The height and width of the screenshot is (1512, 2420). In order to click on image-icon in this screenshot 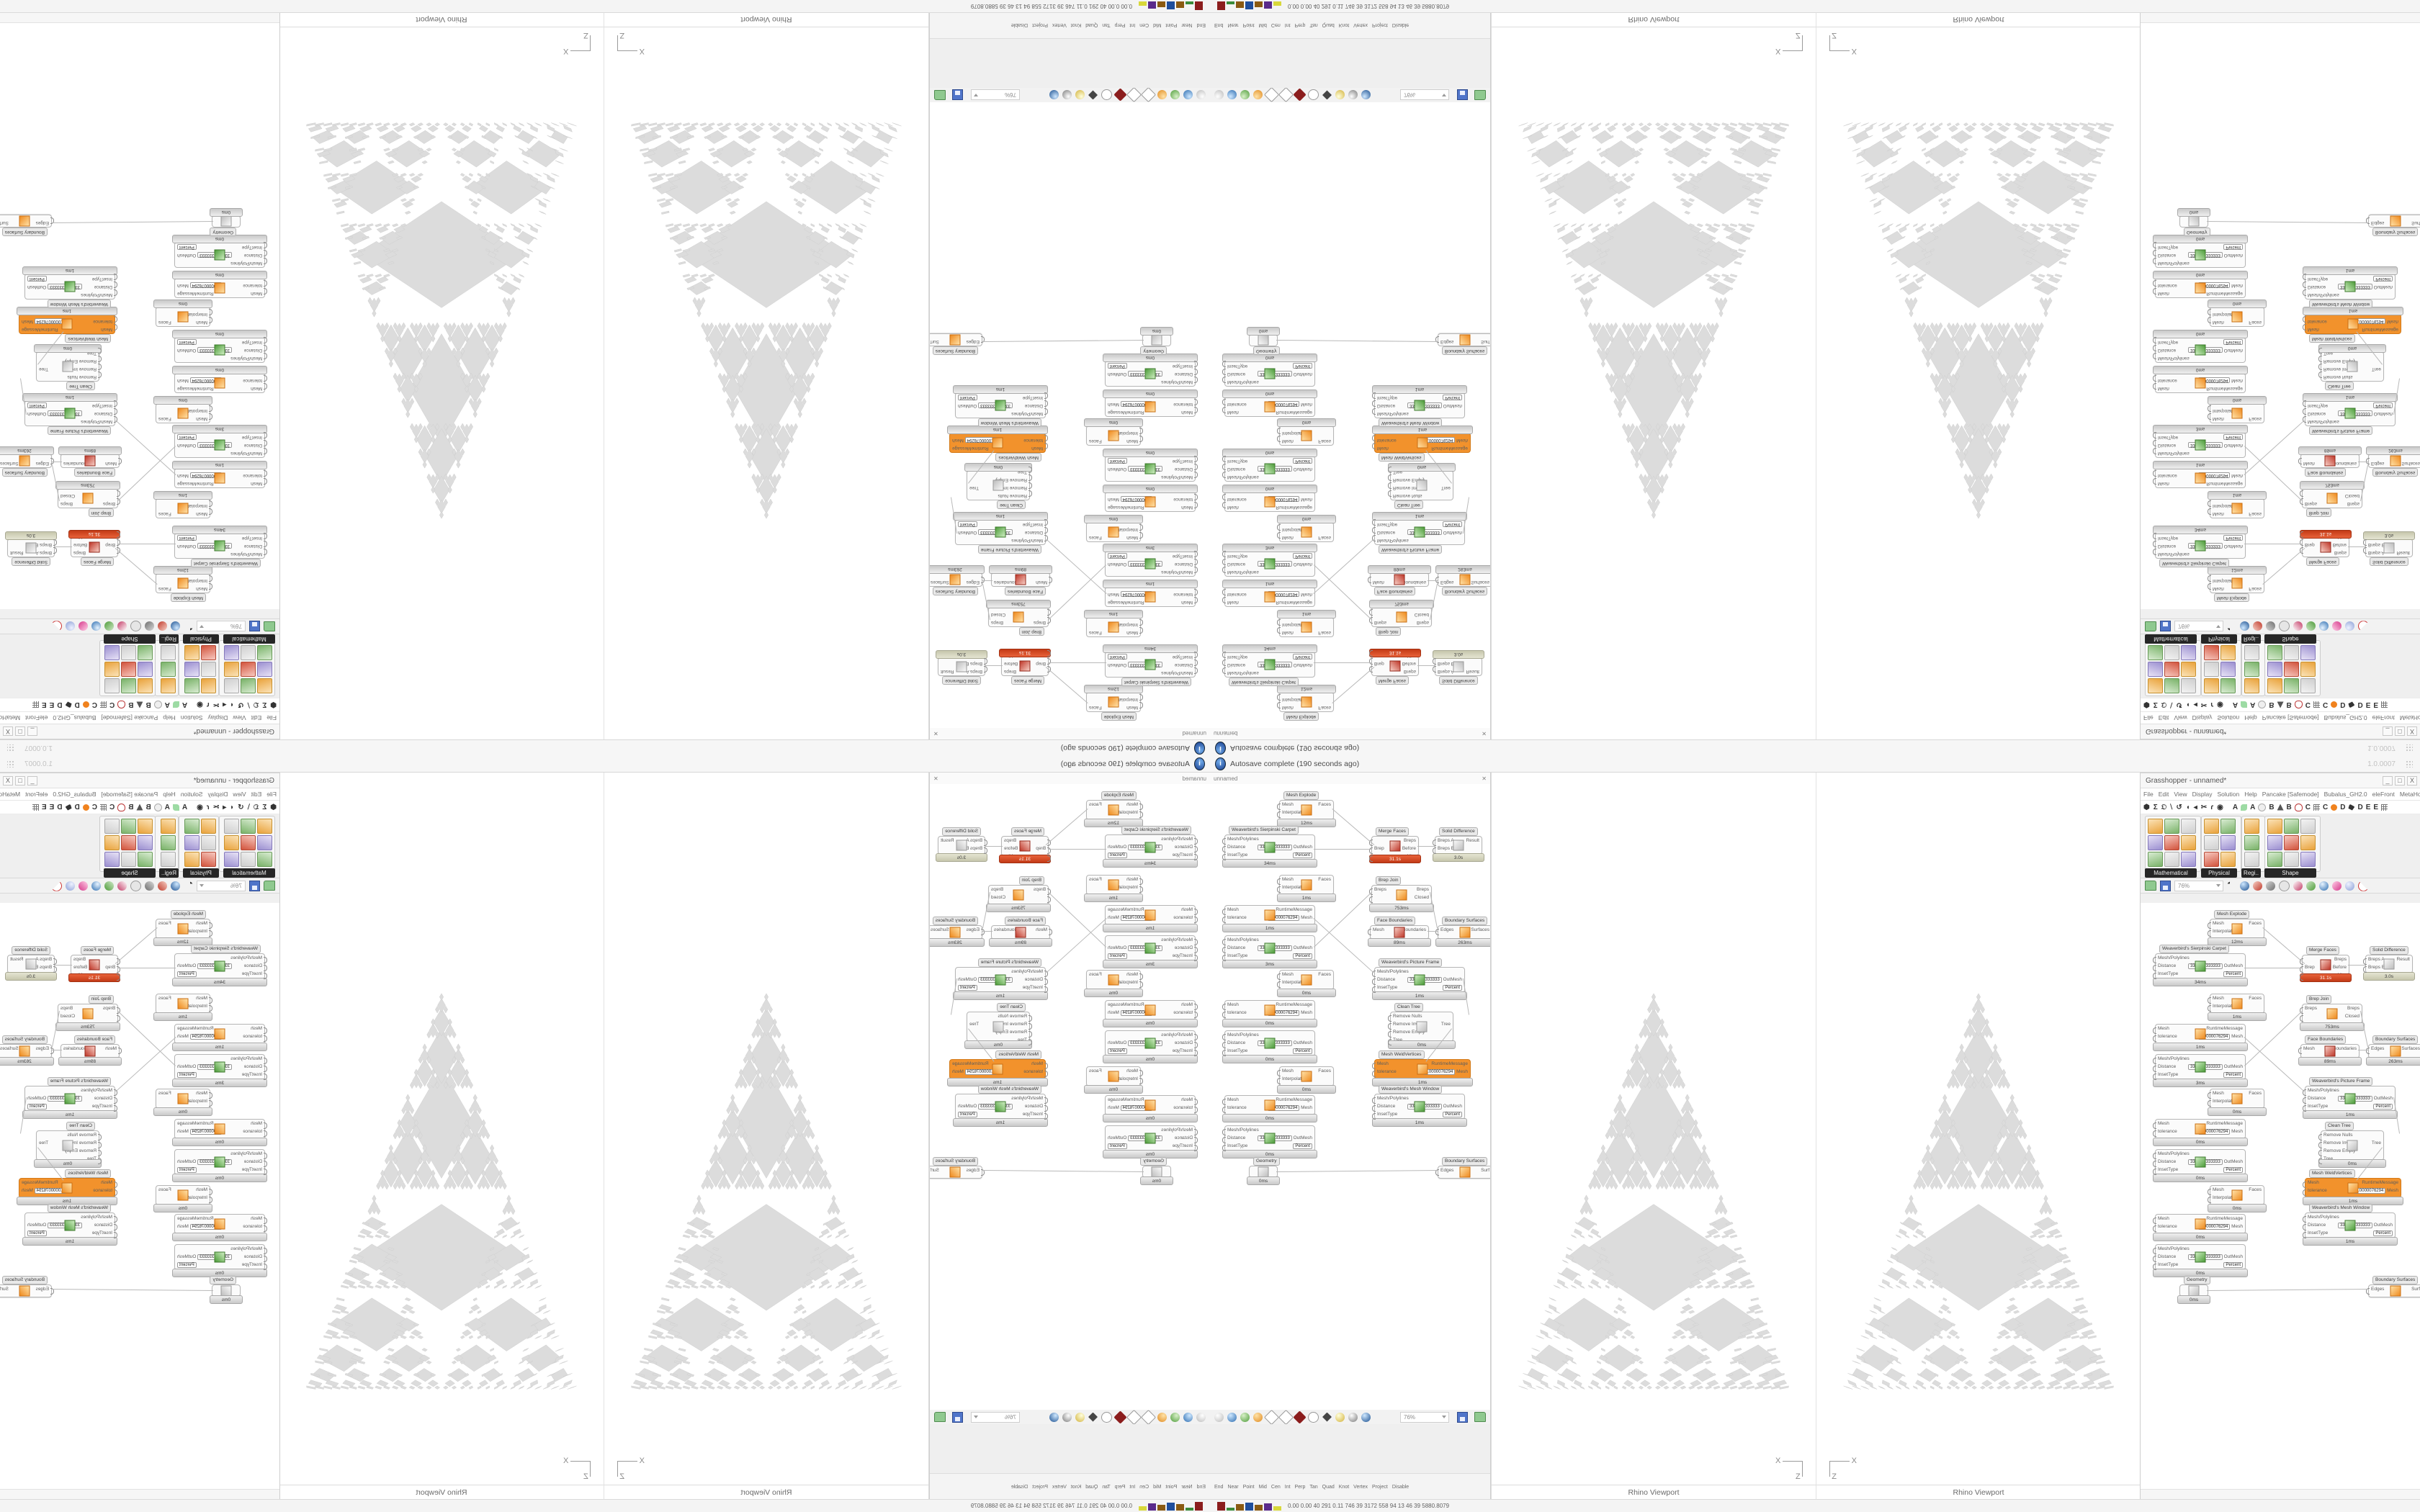, I will do `click(2311, 886)`.